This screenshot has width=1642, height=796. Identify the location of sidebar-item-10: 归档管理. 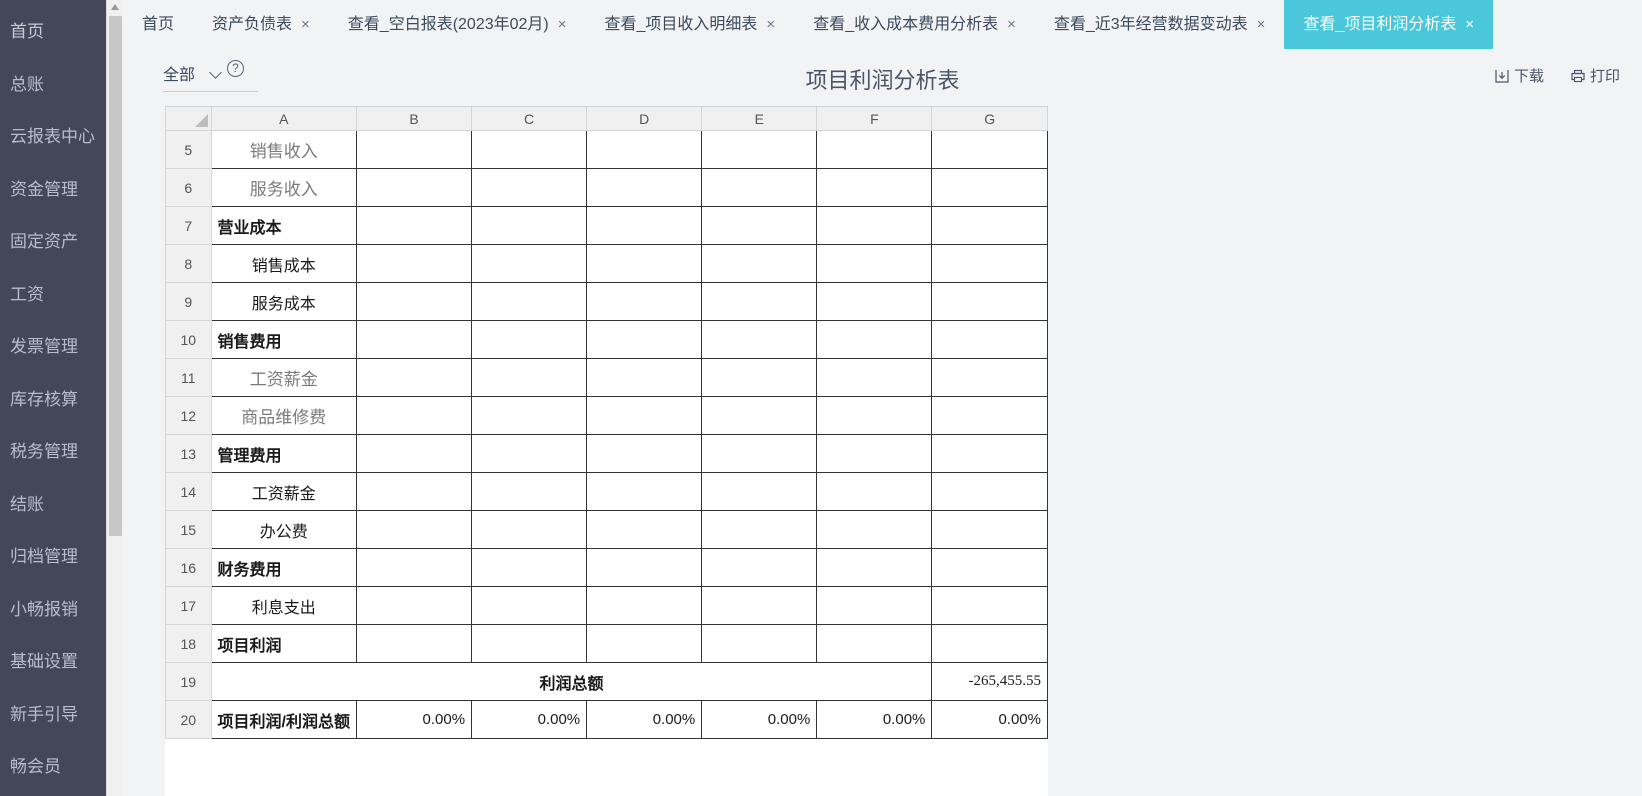
(61, 557).